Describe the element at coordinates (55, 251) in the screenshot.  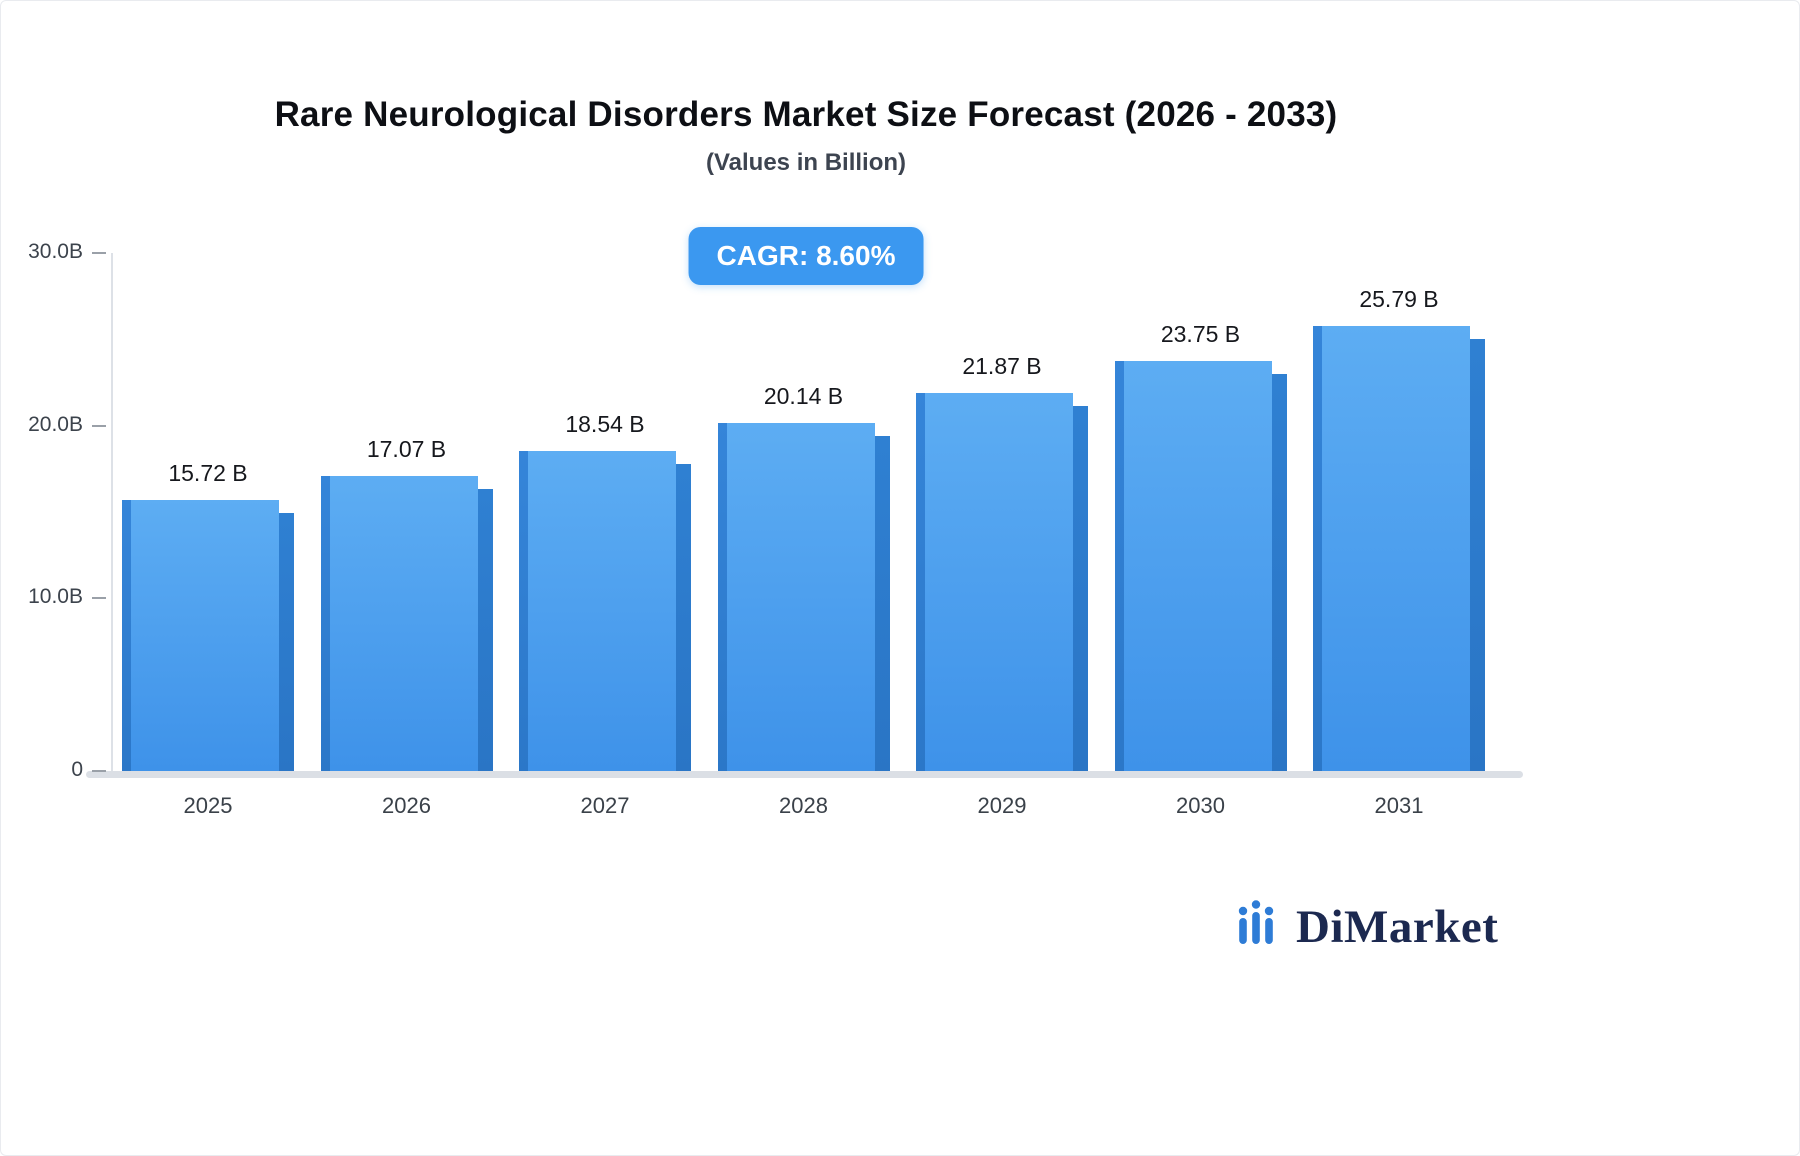
I see `y-axis-label: 30.0B` at that location.